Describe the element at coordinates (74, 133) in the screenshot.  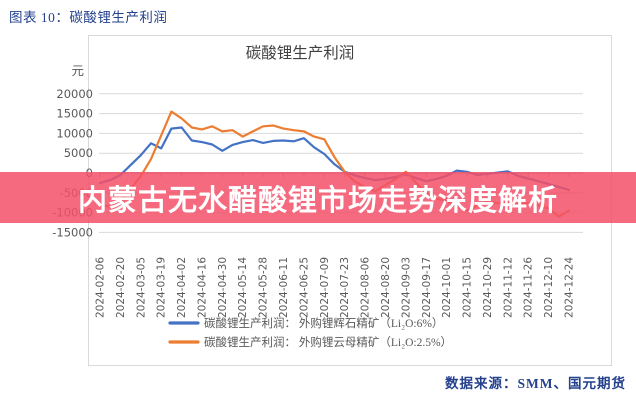
I see `y-tick-label: 10000` at that location.